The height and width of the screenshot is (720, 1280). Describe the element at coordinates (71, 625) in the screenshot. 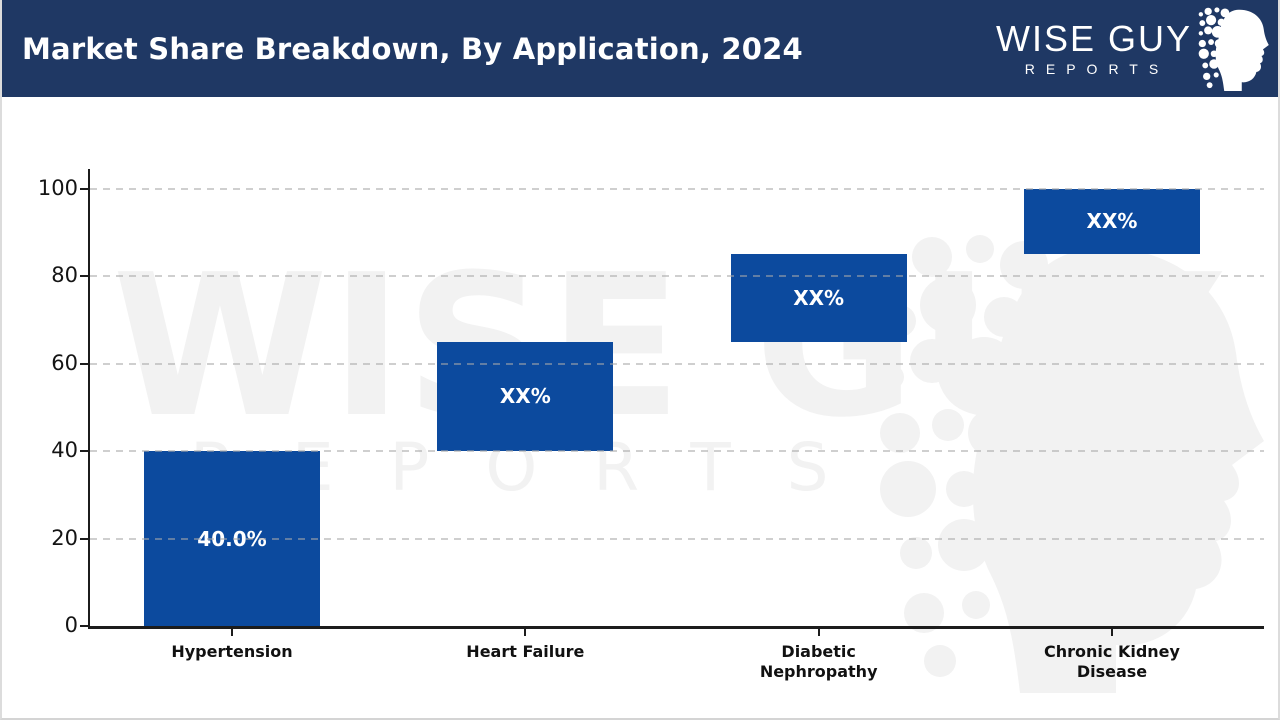

I see `y-tick-label: 0` at that location.